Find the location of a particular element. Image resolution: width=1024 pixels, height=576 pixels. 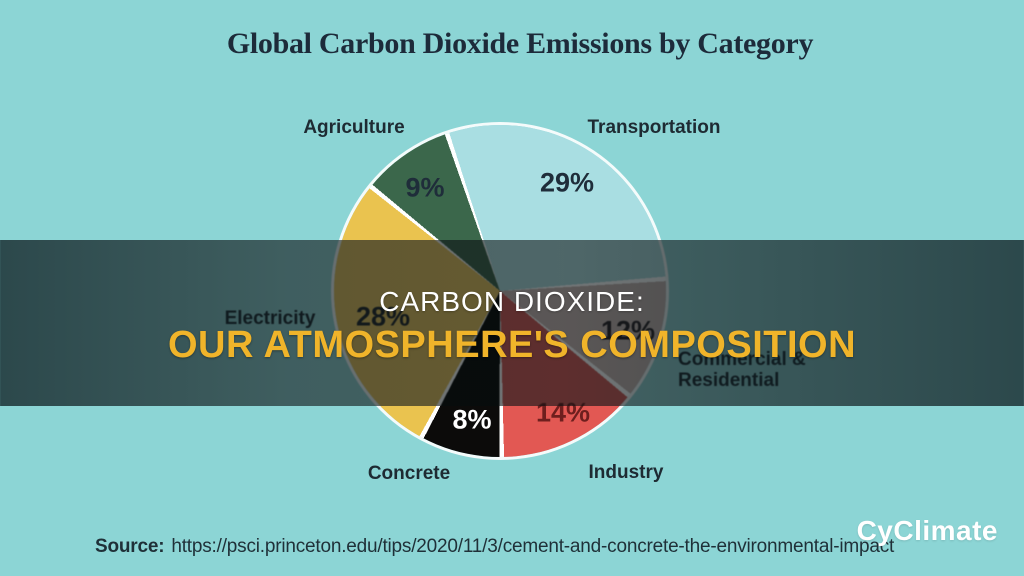

banner-headline-main: OUR ATMOSPHERE'S COMPOSITION is located at coordinates (512, 345).